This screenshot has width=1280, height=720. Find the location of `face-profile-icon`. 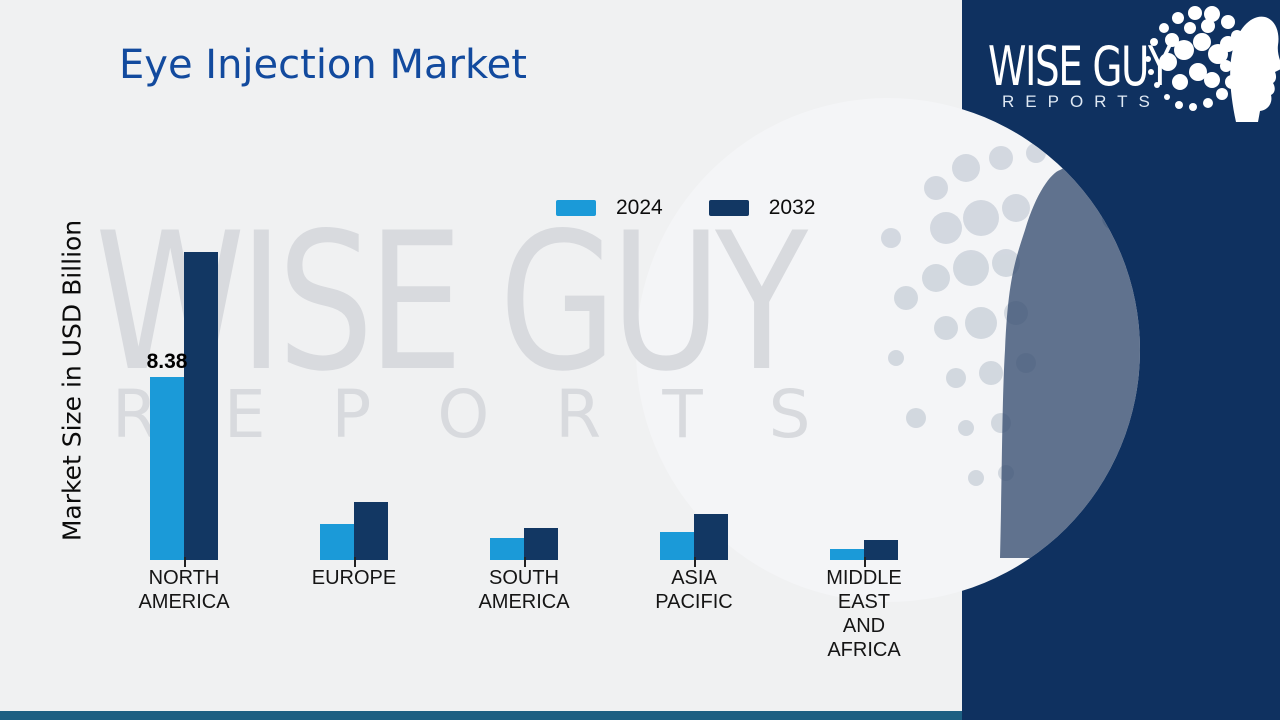

face-profile-icon is located at coordinates (1212, 64).